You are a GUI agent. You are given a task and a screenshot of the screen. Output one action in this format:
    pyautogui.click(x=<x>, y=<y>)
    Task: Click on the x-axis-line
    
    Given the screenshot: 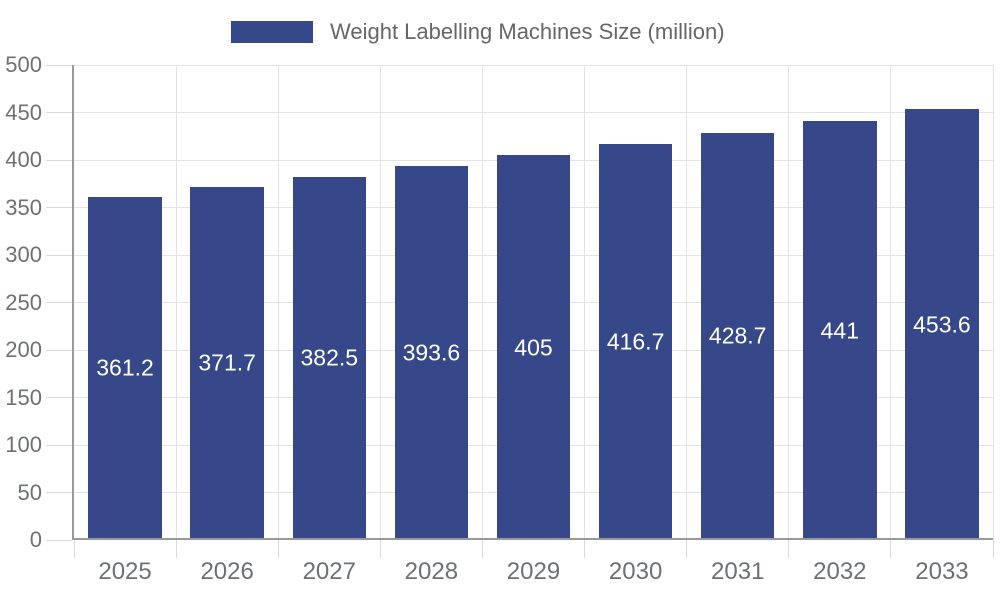 What is the action you would take?
    pyautogui.click(x=533, y=539)
    